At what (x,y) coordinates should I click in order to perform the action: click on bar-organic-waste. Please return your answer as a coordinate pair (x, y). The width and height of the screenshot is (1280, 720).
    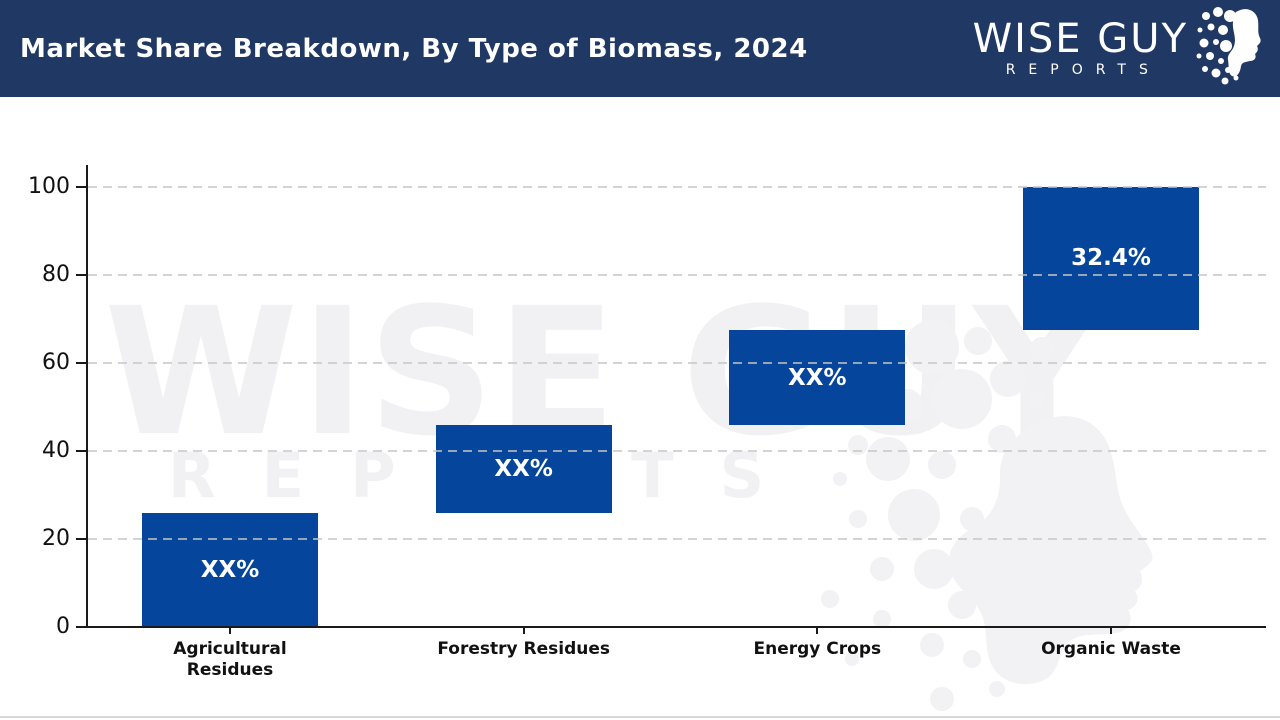
    Looking at the image, I should click on (1111, 258).